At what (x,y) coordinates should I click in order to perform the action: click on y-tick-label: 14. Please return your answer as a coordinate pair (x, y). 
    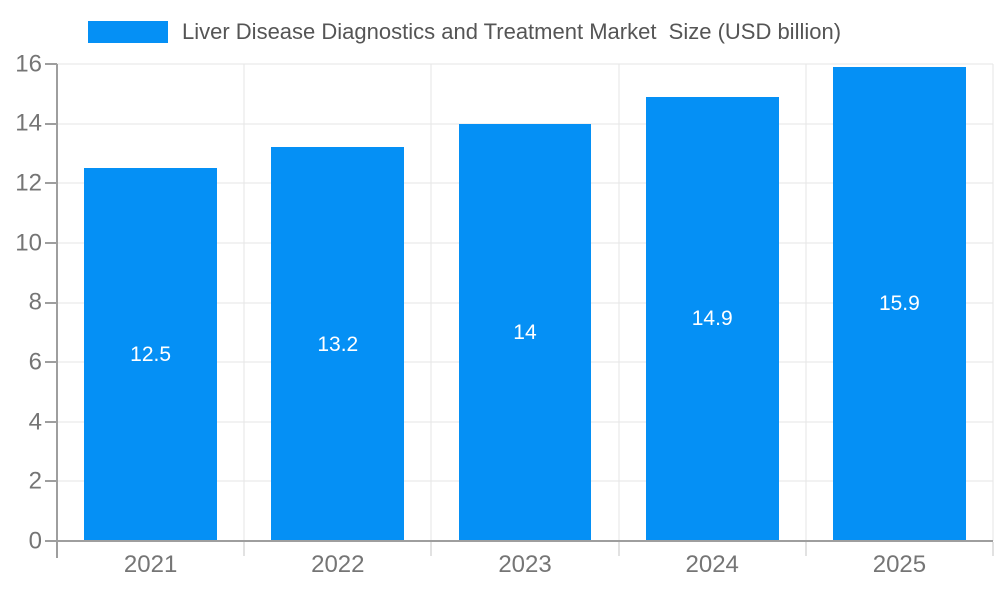
    Looking at the image, I should click on (28, 124).